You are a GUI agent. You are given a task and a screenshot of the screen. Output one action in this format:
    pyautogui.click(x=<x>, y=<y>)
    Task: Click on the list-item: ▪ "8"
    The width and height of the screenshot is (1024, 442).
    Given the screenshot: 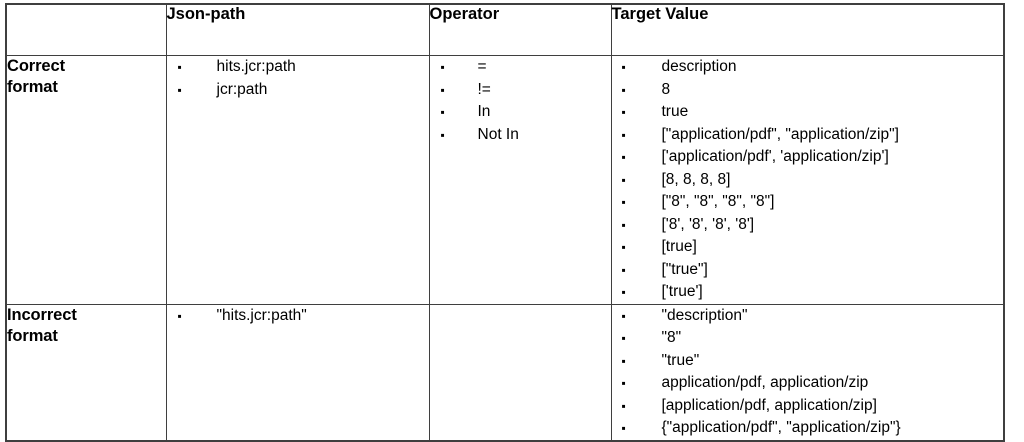 What is the action you would take?
    pyautogui.click(x=808, y=338)
    